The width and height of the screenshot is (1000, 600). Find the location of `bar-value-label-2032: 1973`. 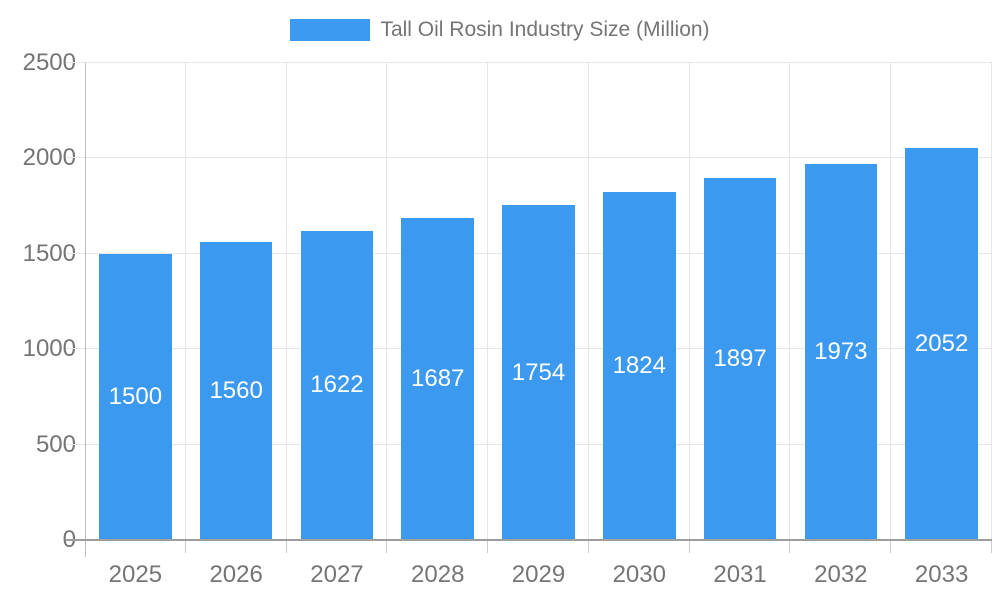

bar-value-label-2032: 1973 is located at coordinates (841, 351).